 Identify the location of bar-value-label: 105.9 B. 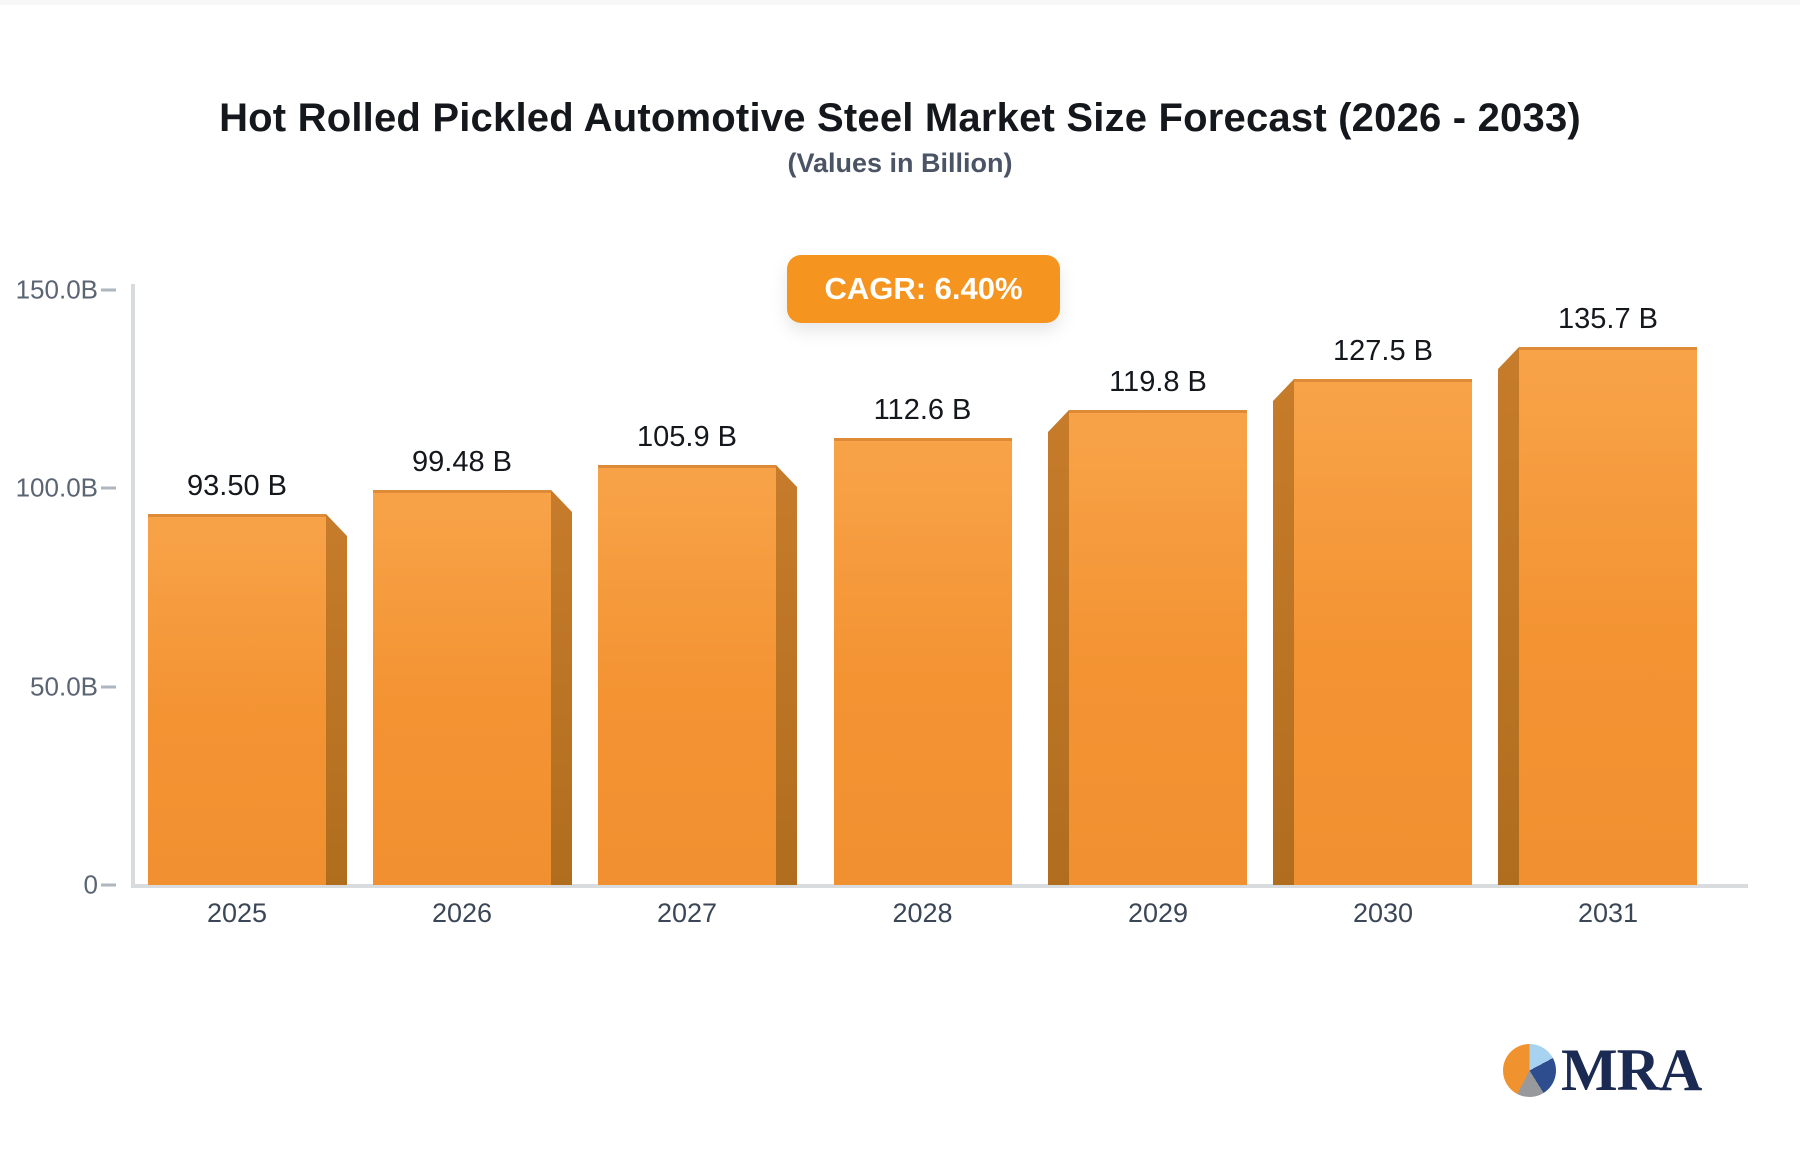
(687, 437).